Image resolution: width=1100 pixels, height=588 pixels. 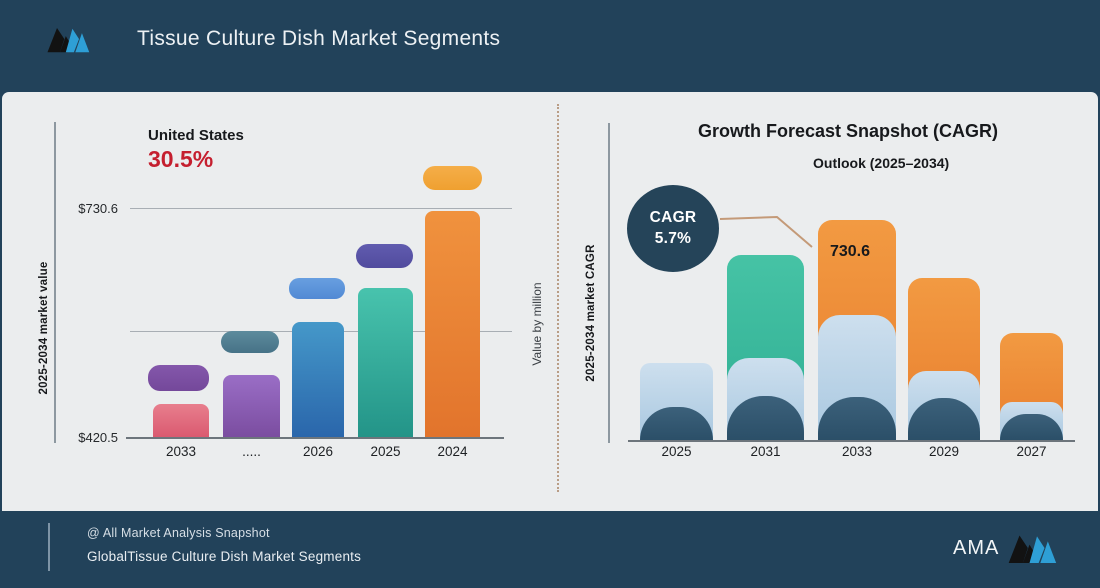 What do you see at coordinates (98, 208) in the screenshot?
I see `left-y-tick-label: $730.6` at bounding box center [98, 208].